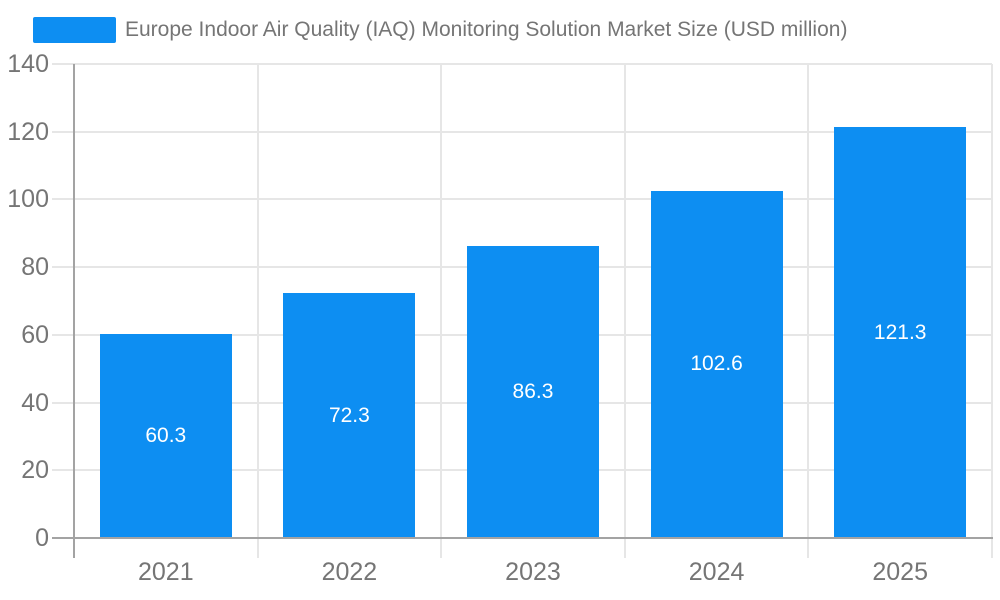 This screenshot has height=600, width=1000. Describe the element at coordinates (716, 572) in the screenshot. I see `x-axis-tick-label-2024: 2024` at that location.